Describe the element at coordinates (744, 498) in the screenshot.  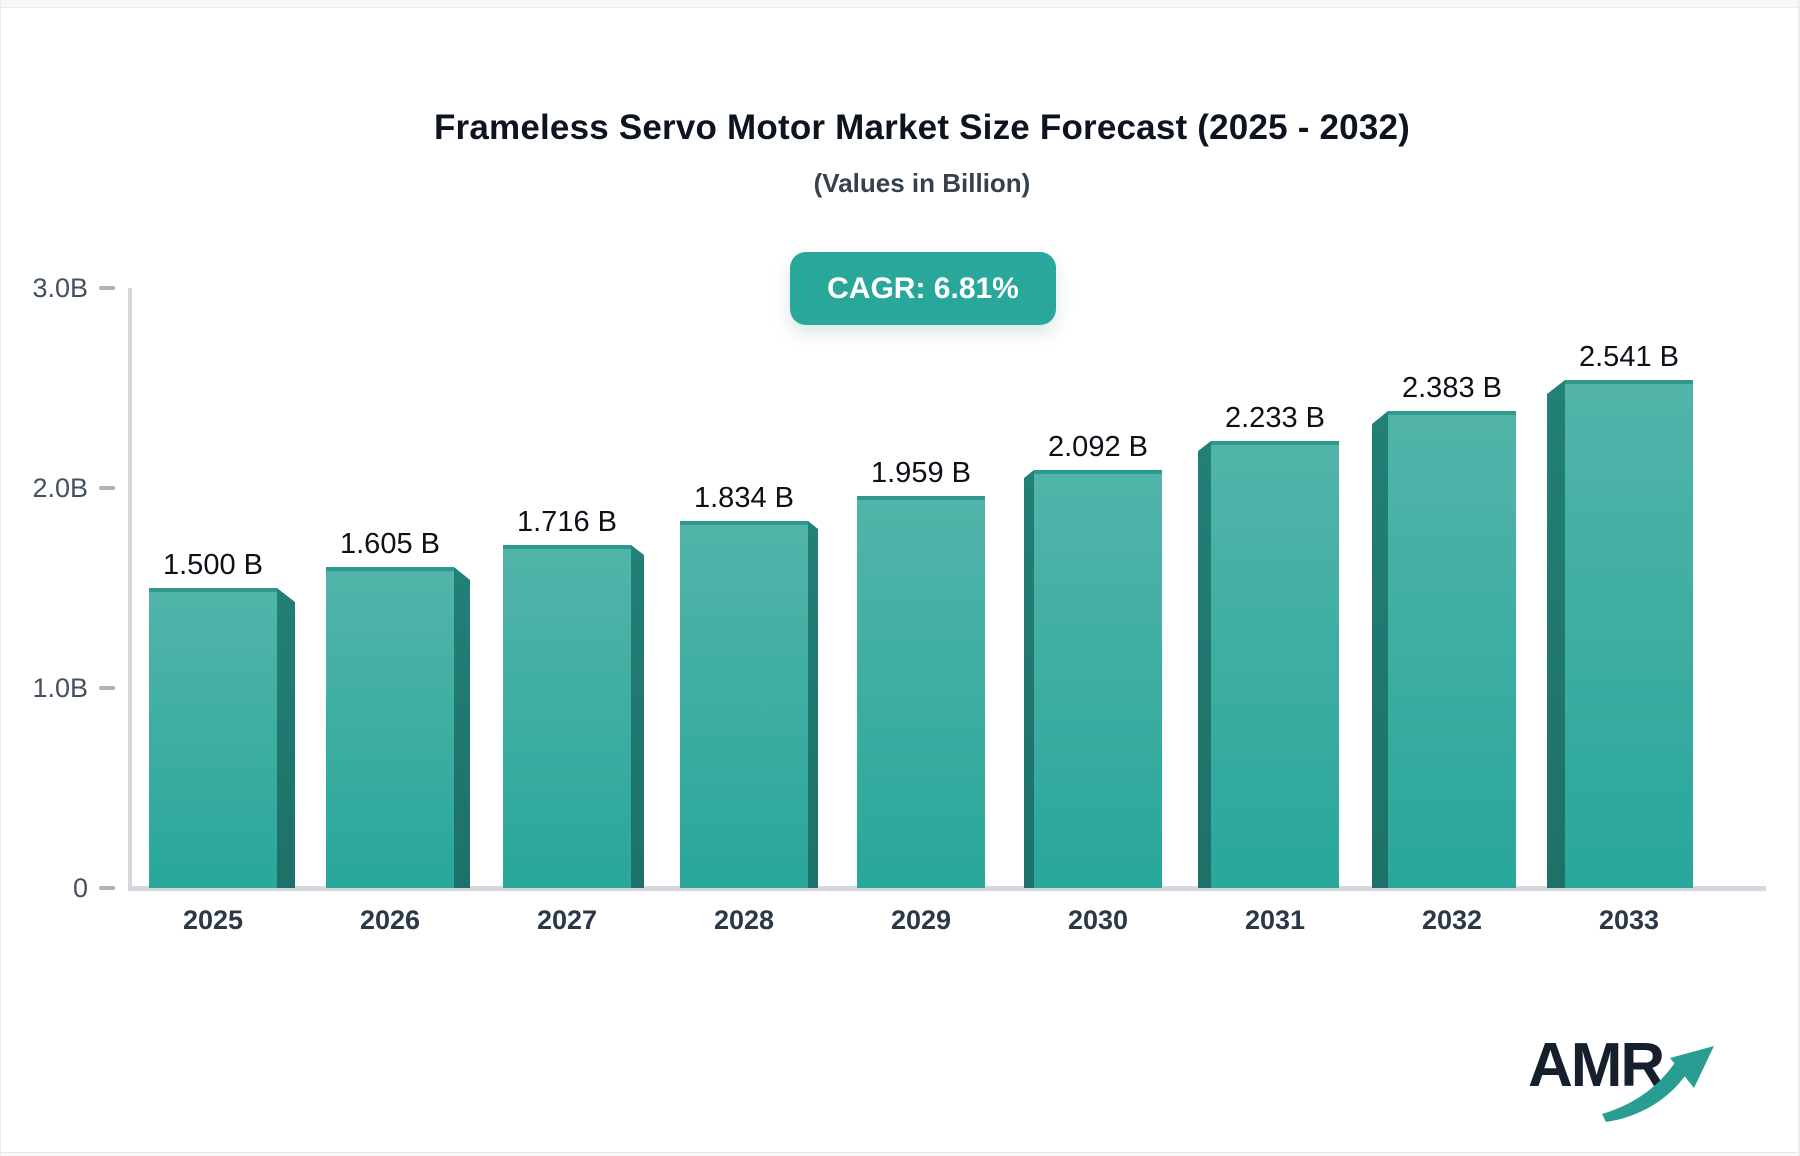
I see `bar-value-label: 1.834 B` at that location.